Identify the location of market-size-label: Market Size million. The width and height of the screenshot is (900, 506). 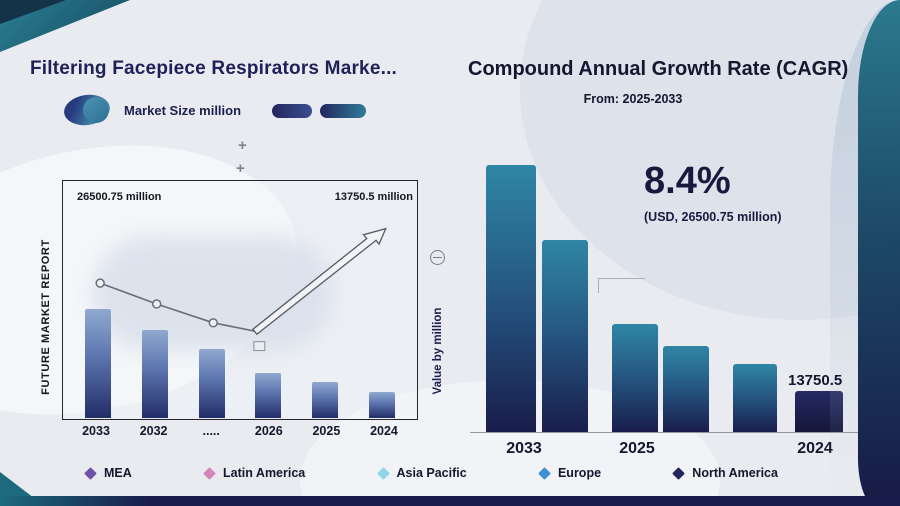
(183, 110).